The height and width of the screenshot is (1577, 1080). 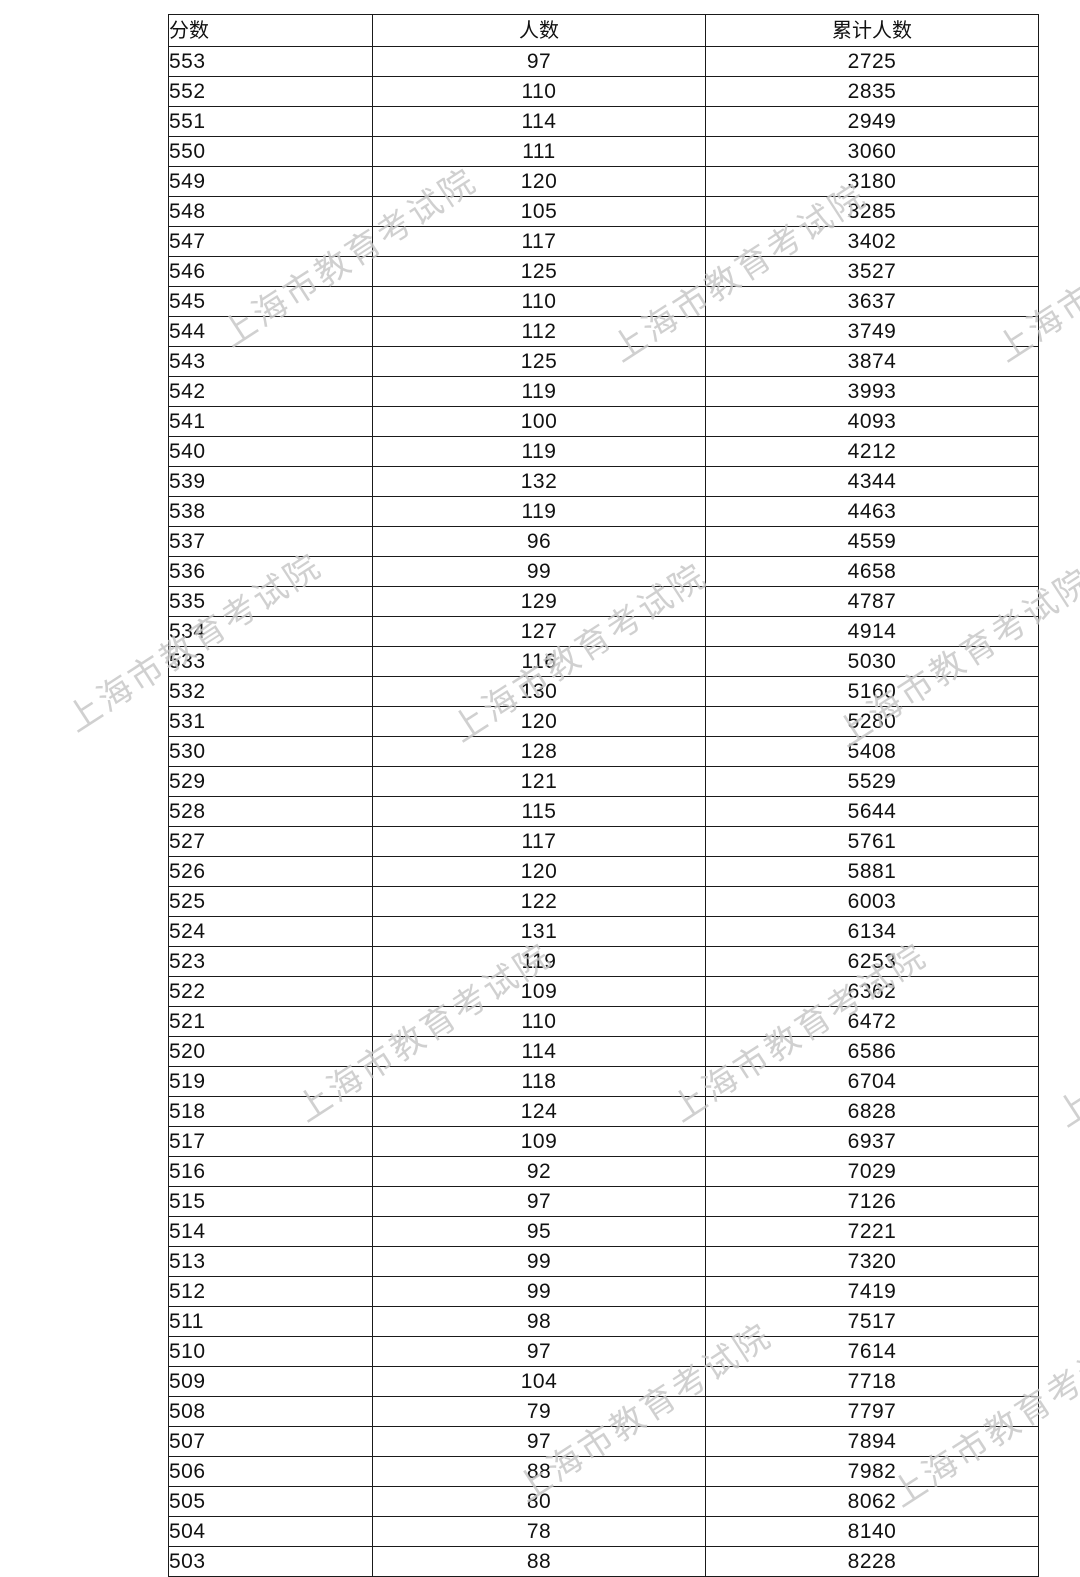 I want to click on cell-cumulative: 5280, so click(x=872, y=721).